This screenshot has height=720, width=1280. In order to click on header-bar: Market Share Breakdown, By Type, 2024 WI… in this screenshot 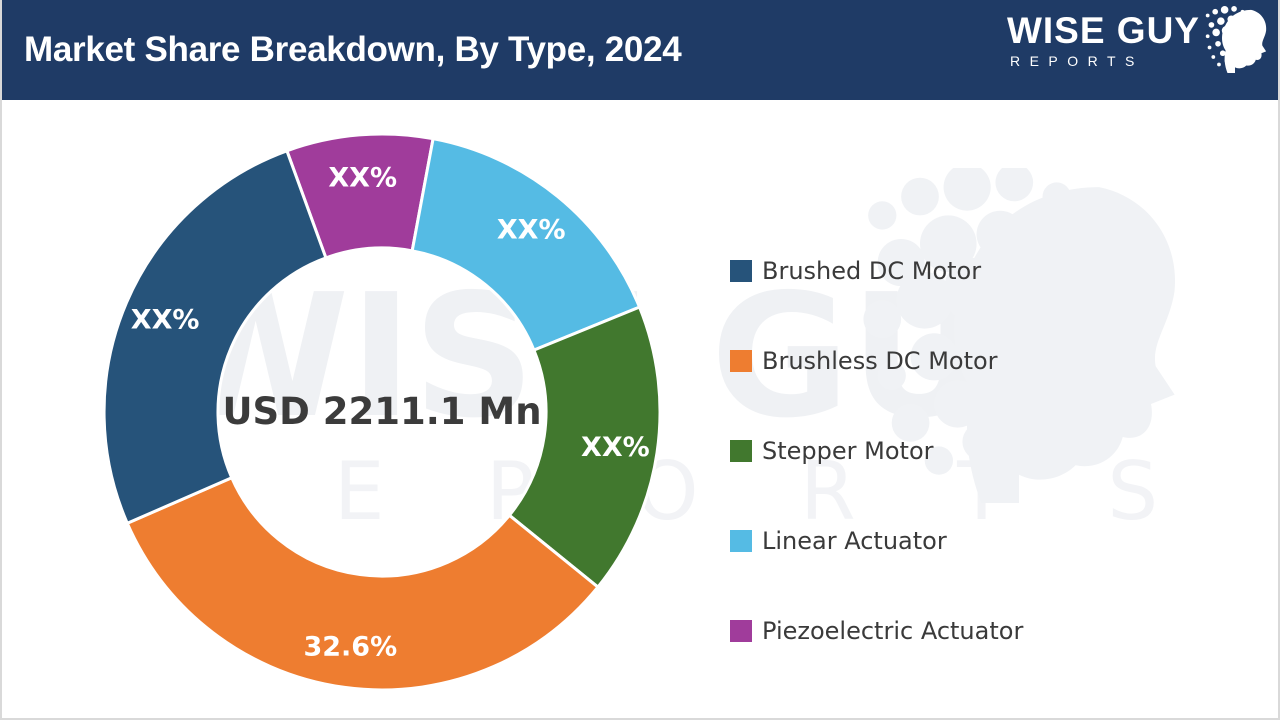, I will do `click(640, 50)`.